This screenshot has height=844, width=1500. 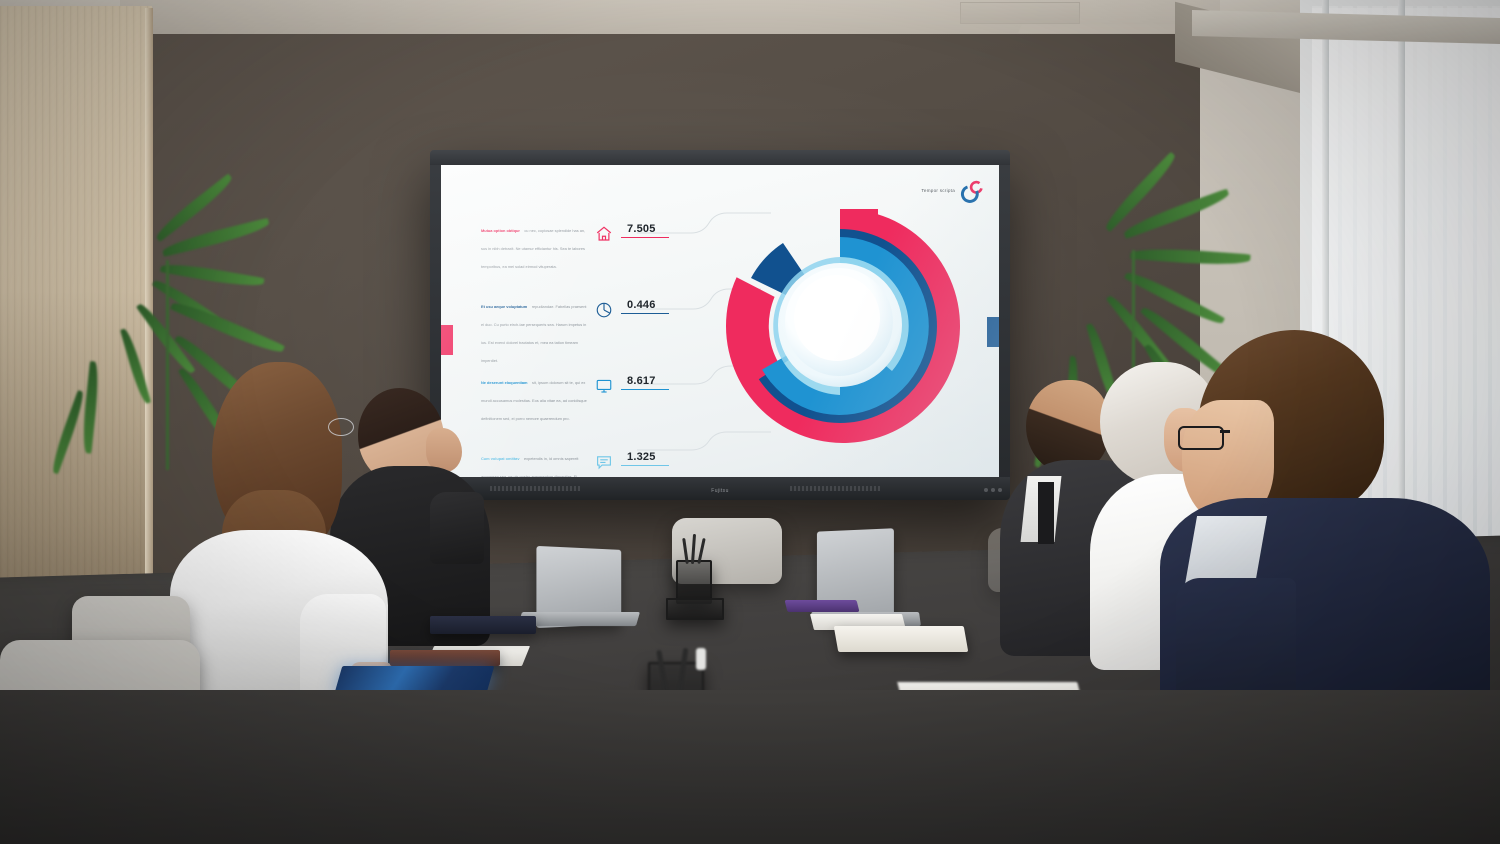 I want to click on ceiling-vent-icon, so click(x=1020, y=13).